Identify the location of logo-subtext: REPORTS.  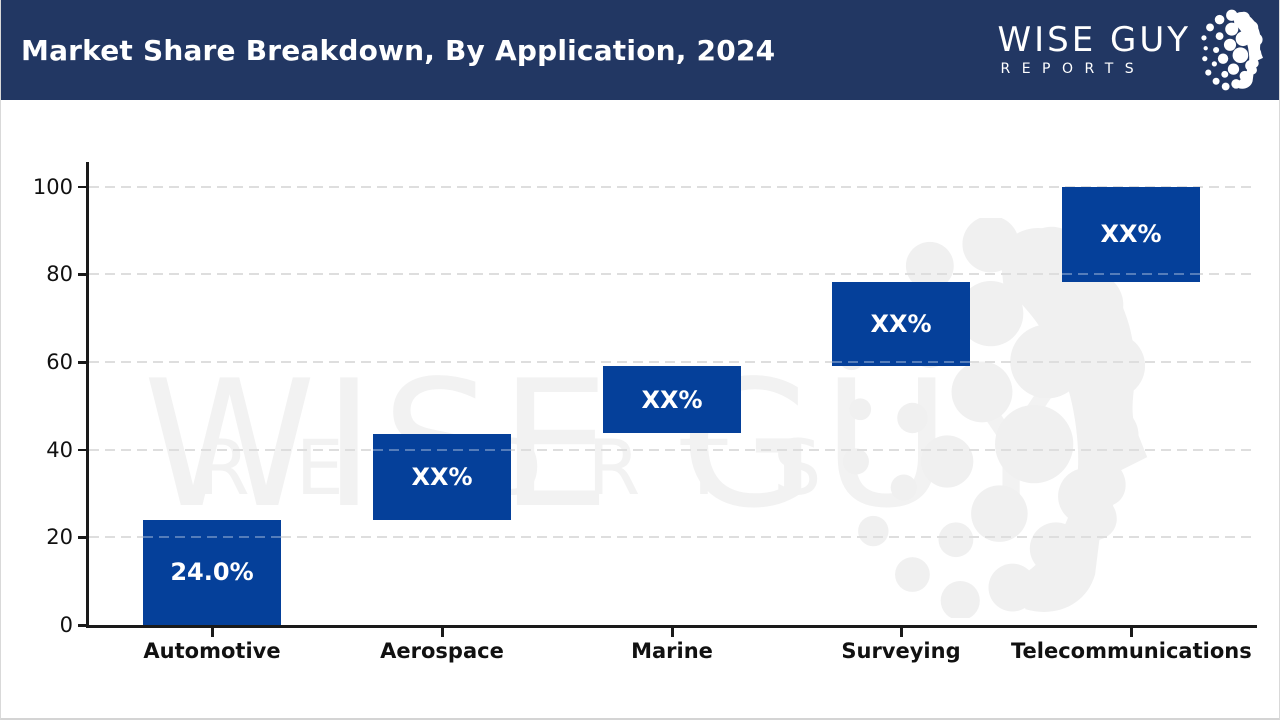
(1073, 68).